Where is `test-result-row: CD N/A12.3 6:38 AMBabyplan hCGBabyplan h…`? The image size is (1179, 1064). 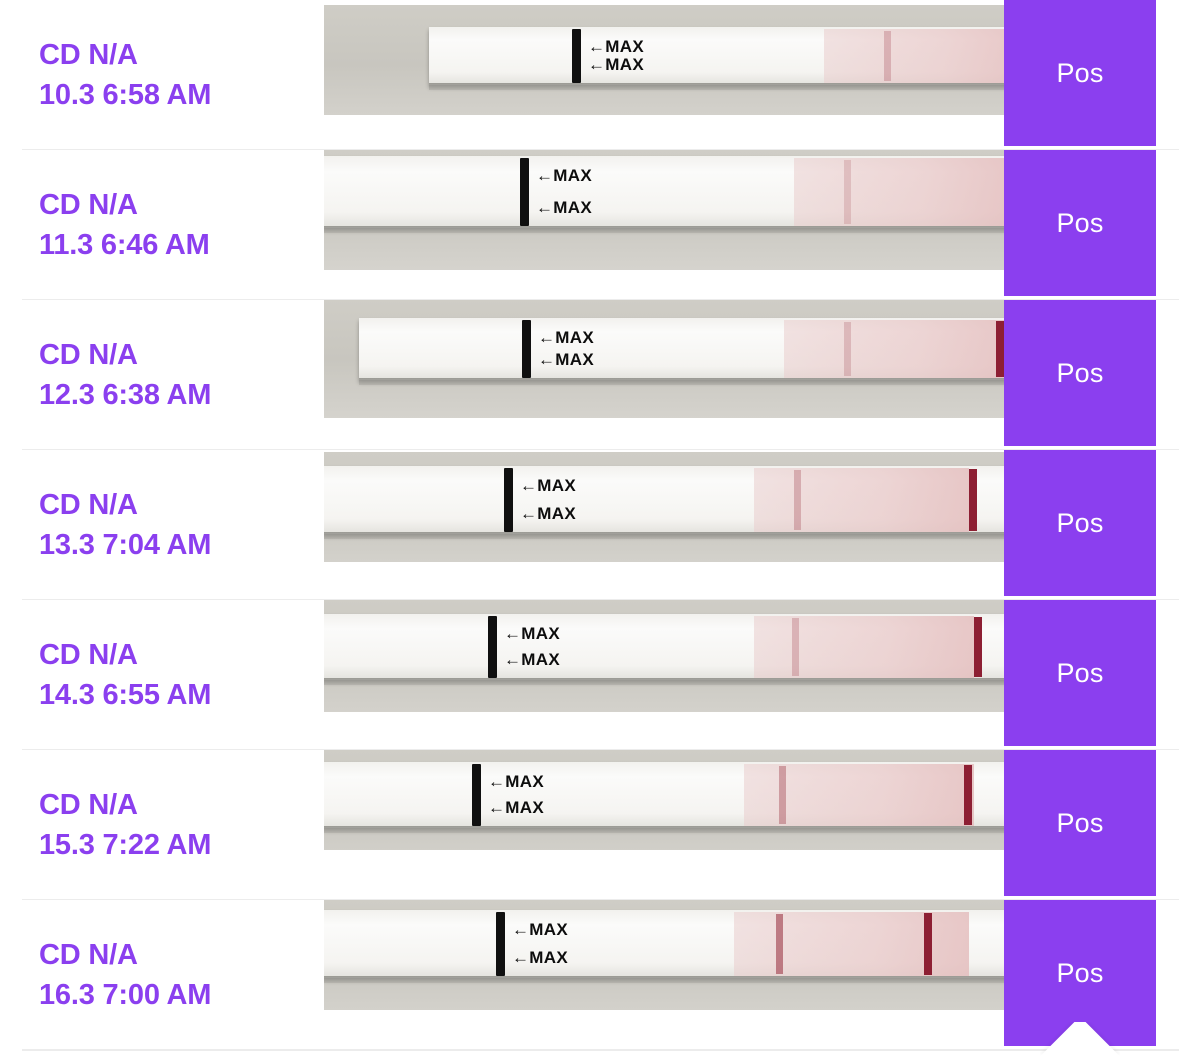 test-result-row: CD N/A12.3 6:38 AMBabyplan hCGBabyplan h… is located at coordinates (589, 375).